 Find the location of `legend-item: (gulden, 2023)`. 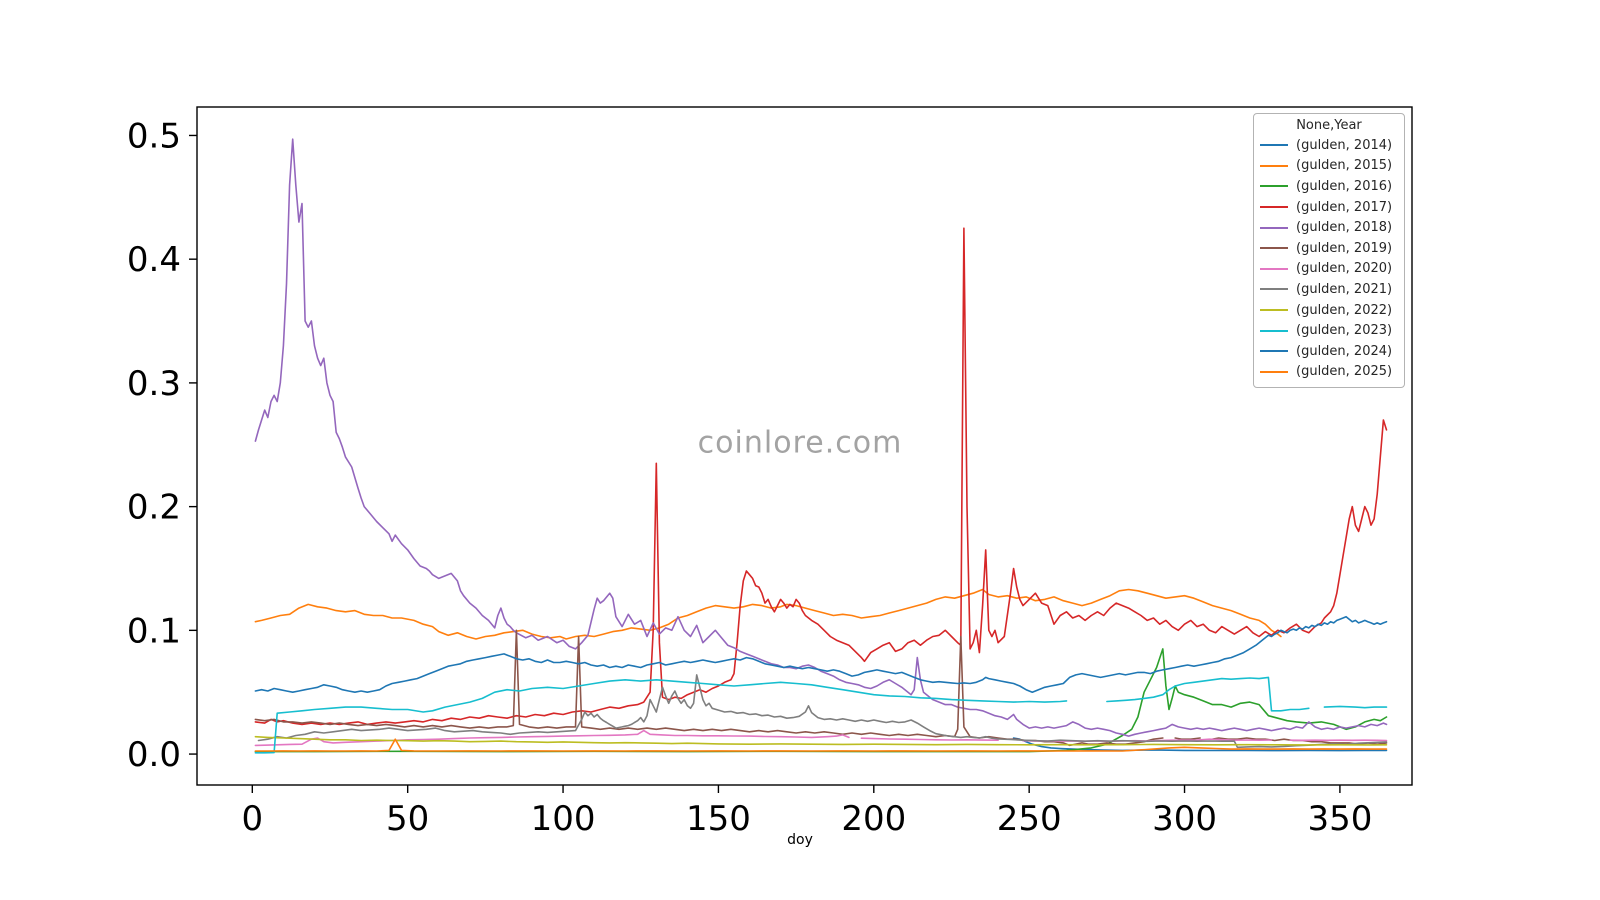

legend-item: (gulden, 2023) is located at coordinates (1329, 330).